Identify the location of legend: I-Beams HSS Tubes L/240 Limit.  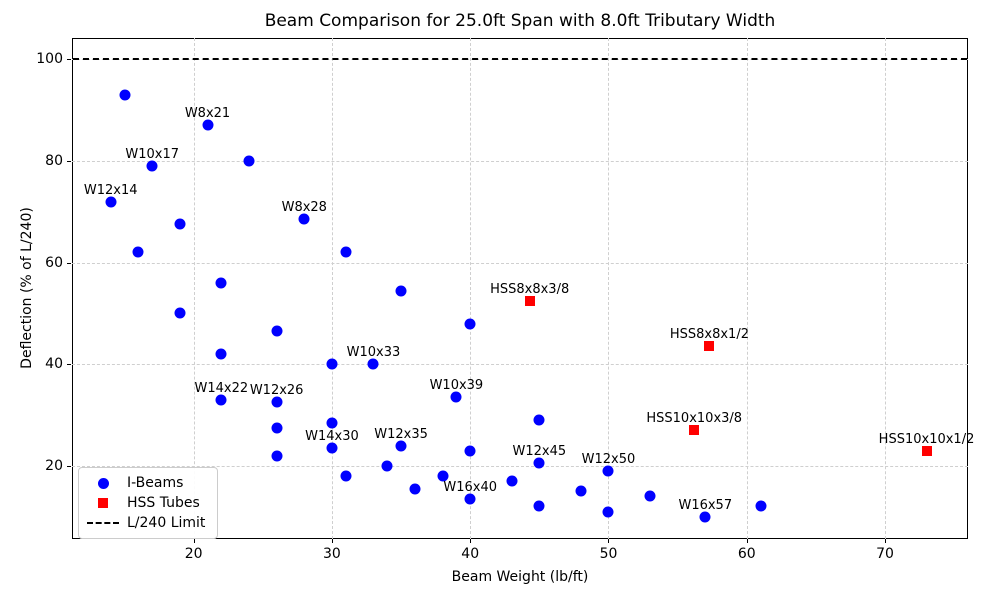
(148, 503).